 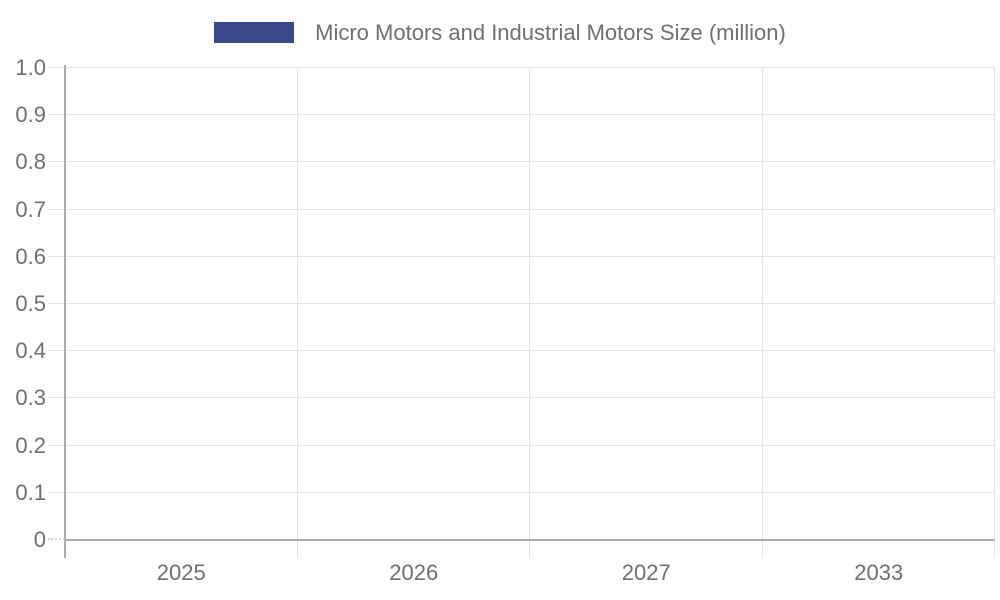 I want to click on y-tick-label: 0.3, so click(x=30, y=398).